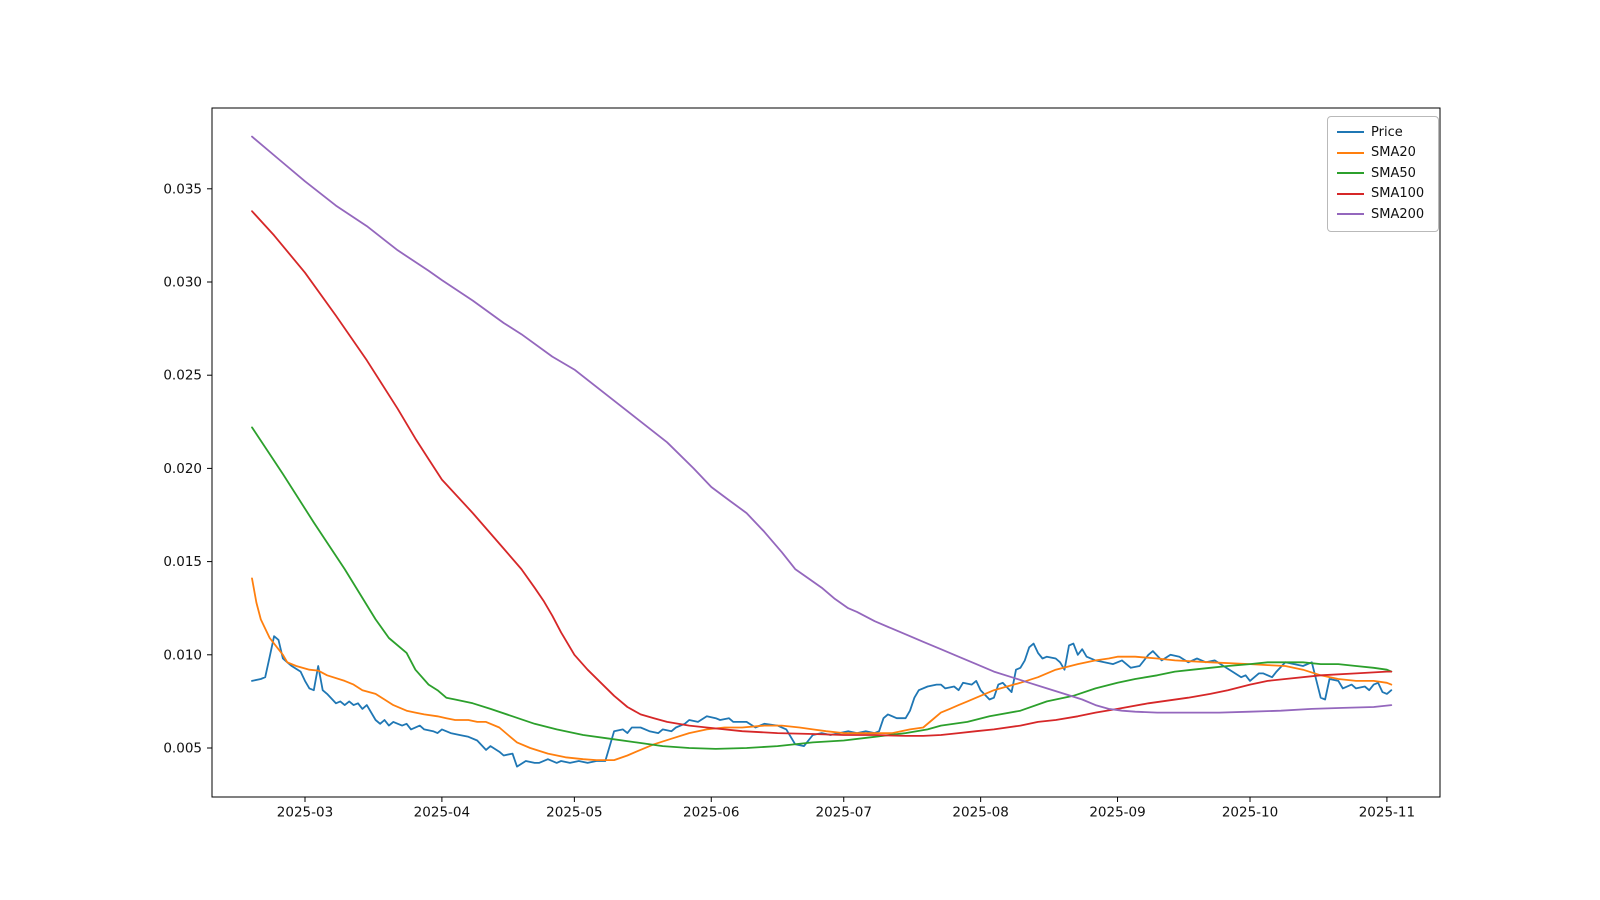  I want to click on legend: Price SMA20 SMA50 SMA100 SMA200, so click(1383, 174).